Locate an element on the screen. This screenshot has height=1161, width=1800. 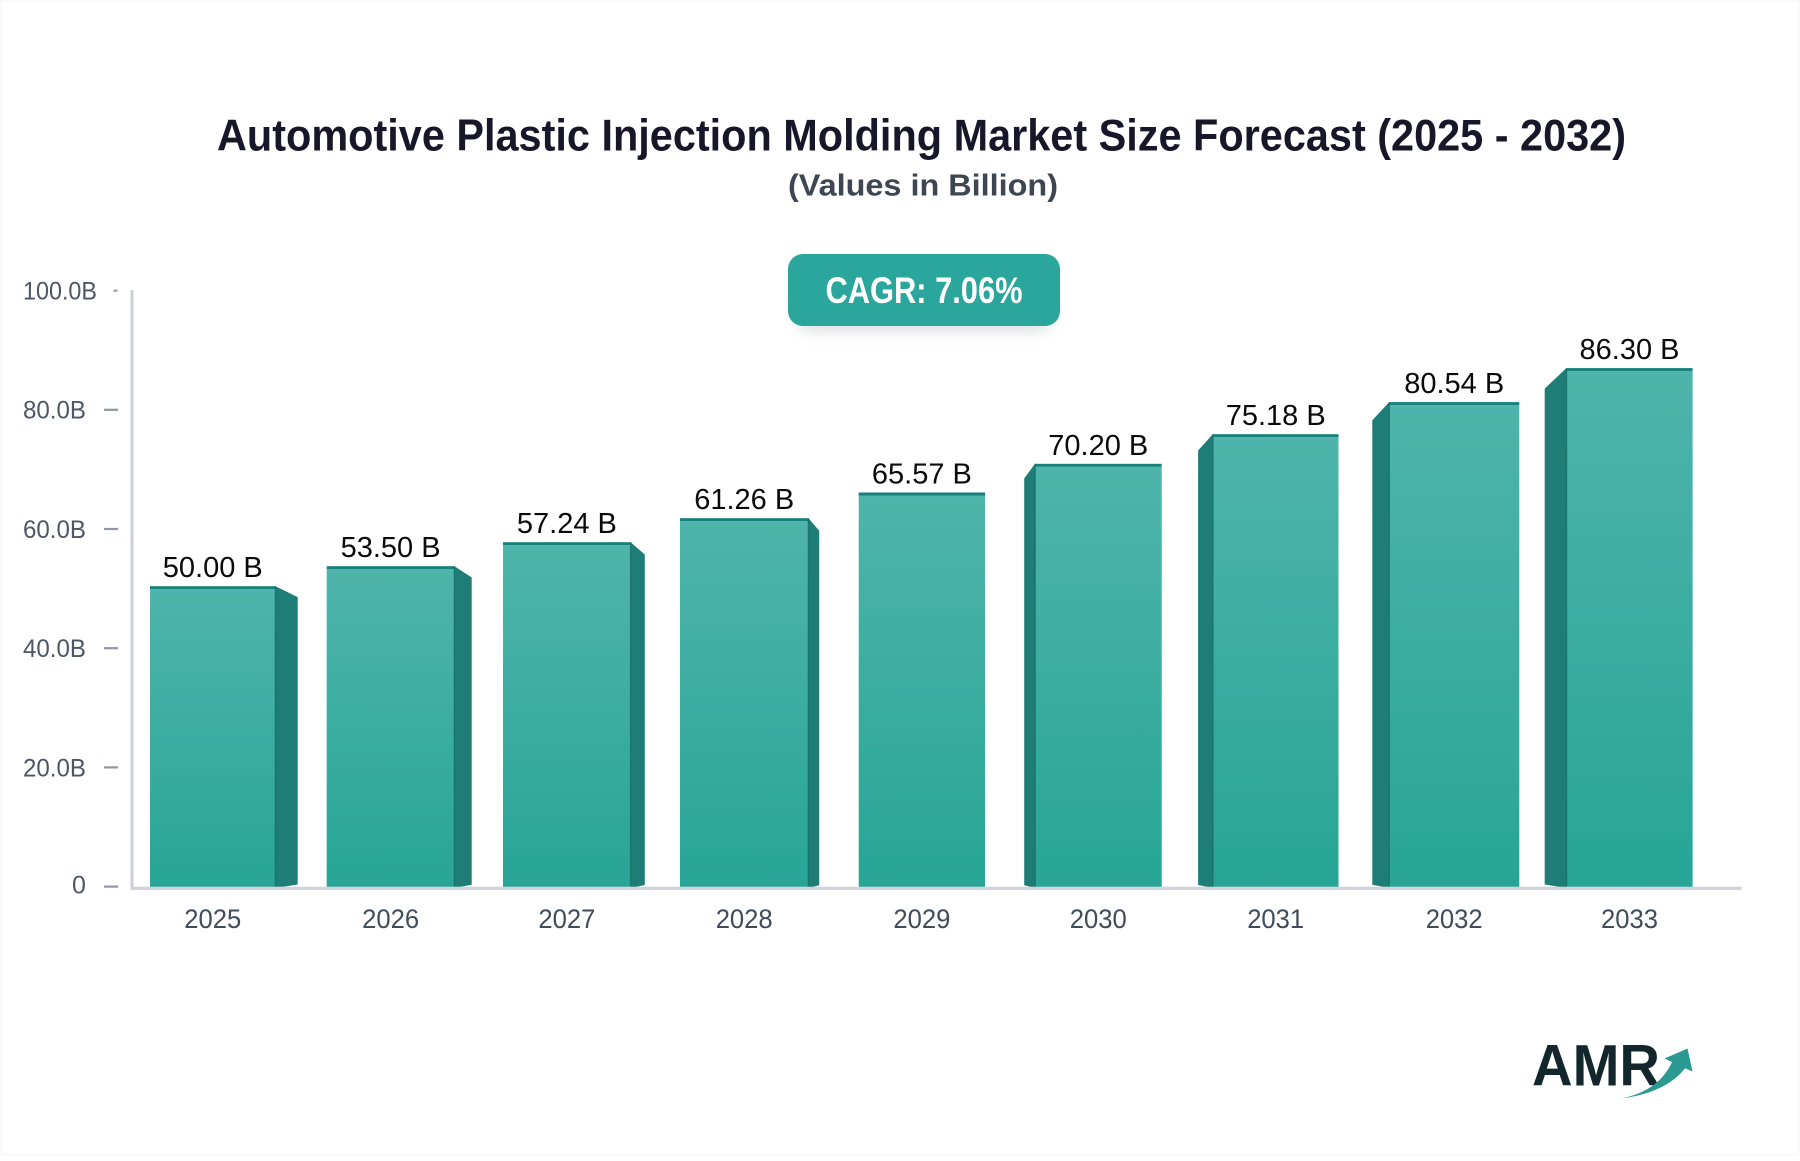
svg-text: 80.54 B is located at coordinates (1454, 384).